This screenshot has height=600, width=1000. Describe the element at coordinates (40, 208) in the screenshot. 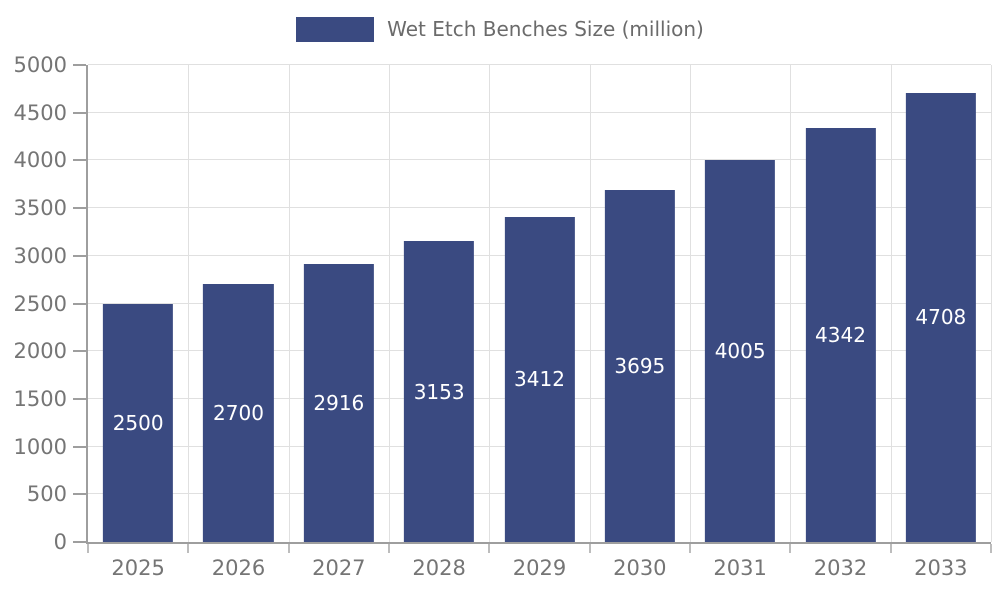

I see `y-axis-tick-label: 3500` at that location.